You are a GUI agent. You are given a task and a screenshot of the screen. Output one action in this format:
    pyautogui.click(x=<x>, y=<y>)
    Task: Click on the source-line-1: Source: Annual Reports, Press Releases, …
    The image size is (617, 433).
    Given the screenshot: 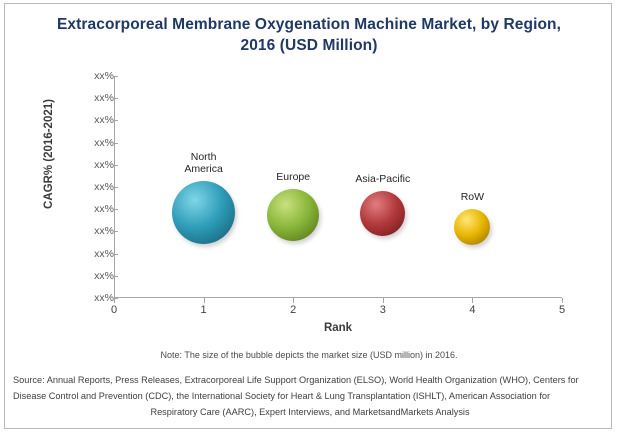 What is the action you would take?
    pyautogui.click(x=296, y=380)
    